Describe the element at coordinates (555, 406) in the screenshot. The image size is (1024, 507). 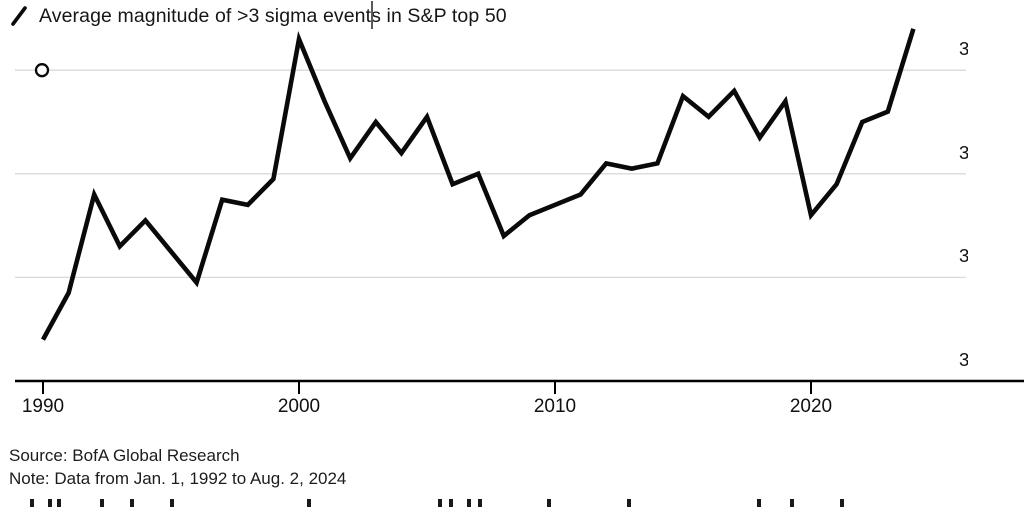
I see `x-axis-tick-label: 2010` at that location.